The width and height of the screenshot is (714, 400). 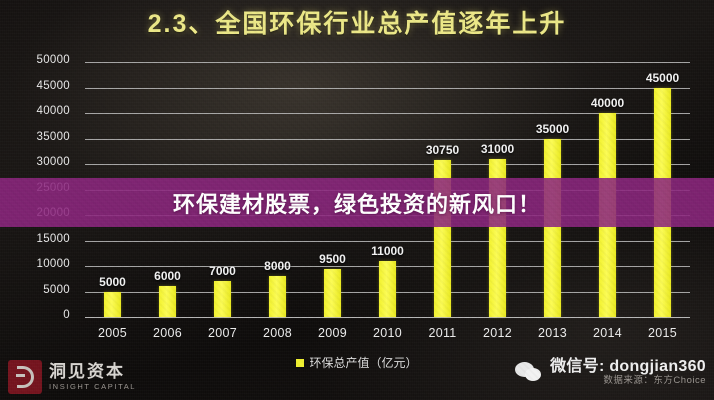 What do you see at coordinates (442, 150) in the screenshot?
I see `bar-value-label: 30750` at bounding box center [442, 150].